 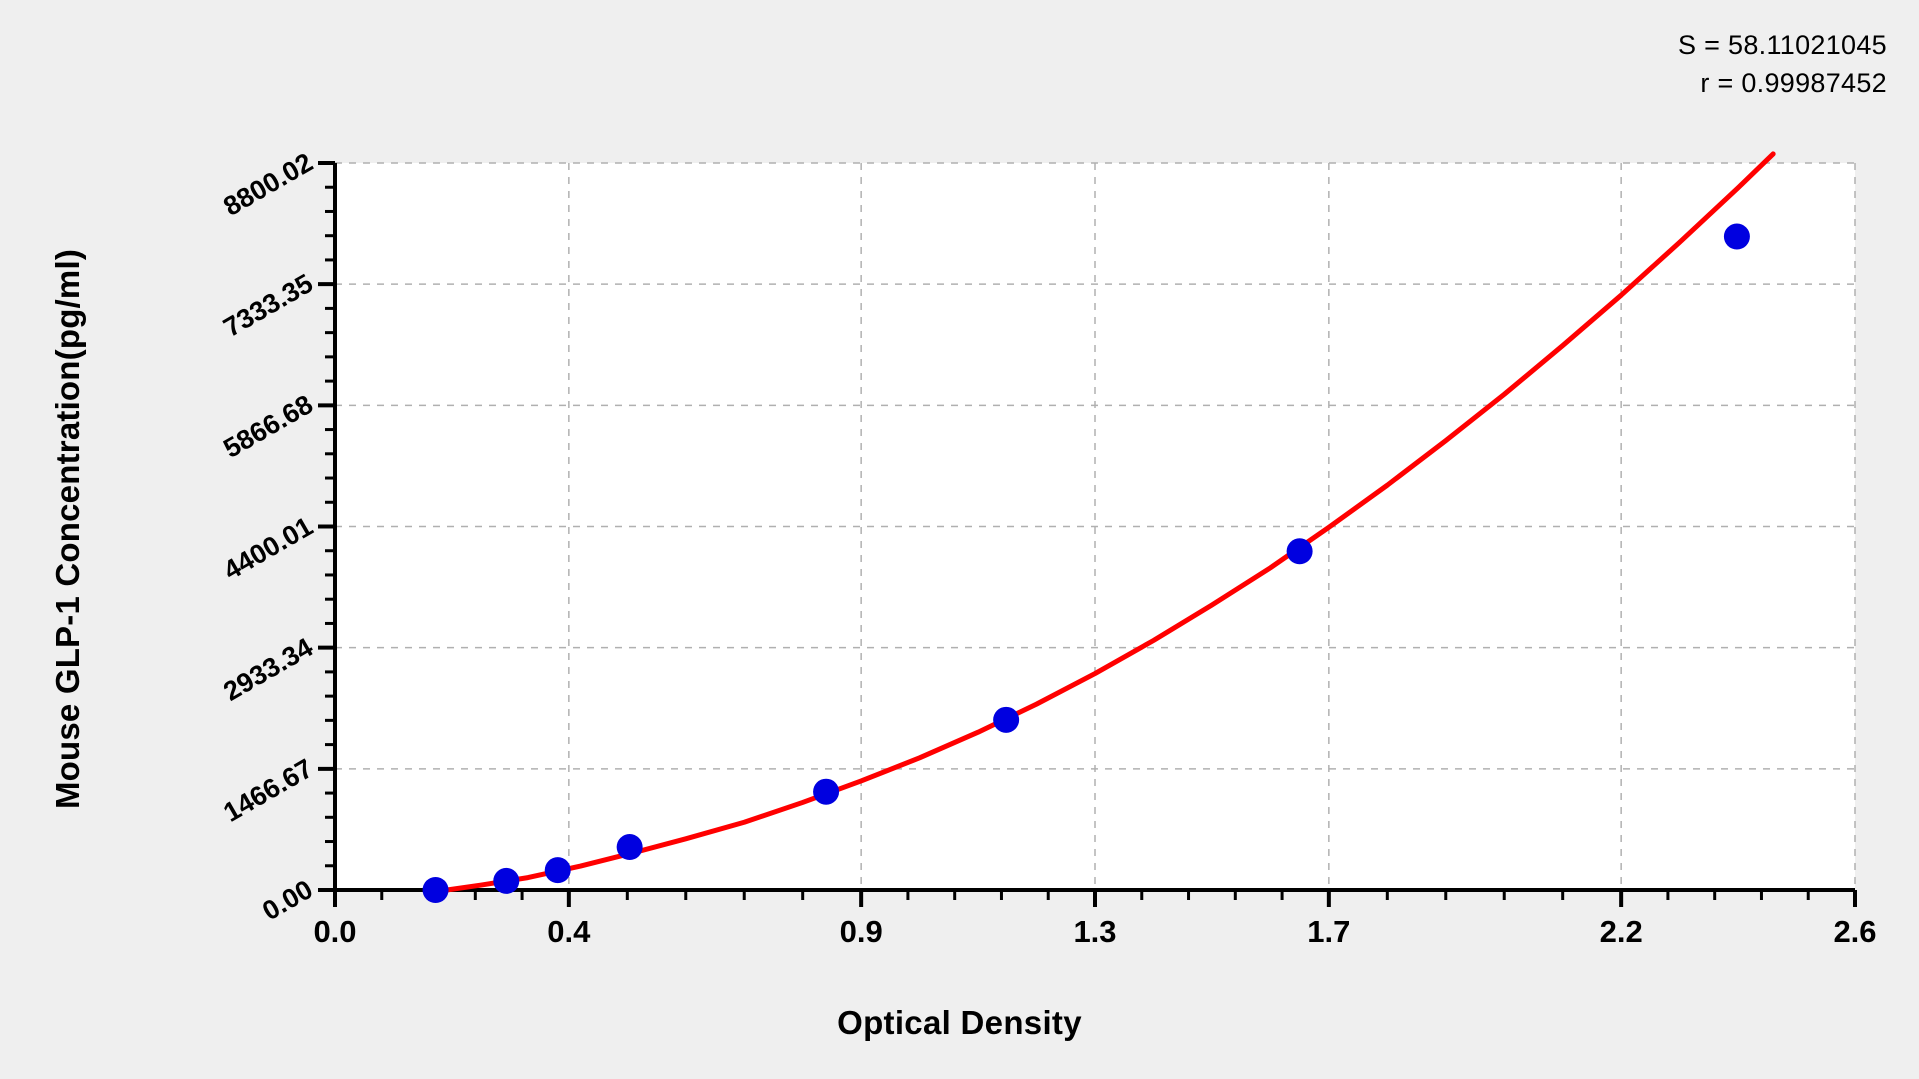 I want to click on x-axis-title: Optical Density, so click(x=959, y=1022).